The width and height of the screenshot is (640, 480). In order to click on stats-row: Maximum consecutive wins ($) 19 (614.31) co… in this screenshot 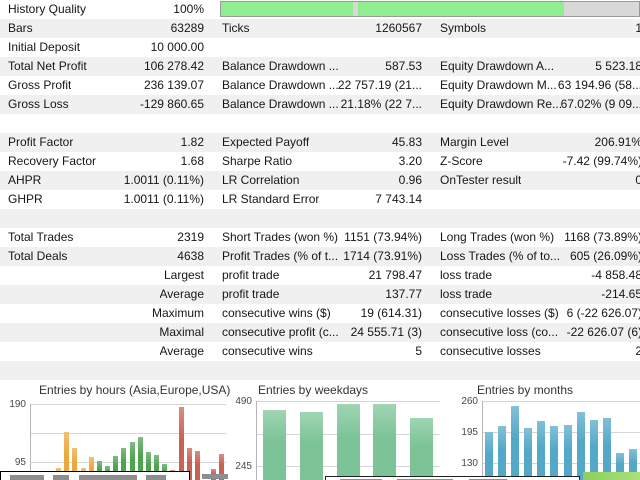, I will do `click(320, 313)`.